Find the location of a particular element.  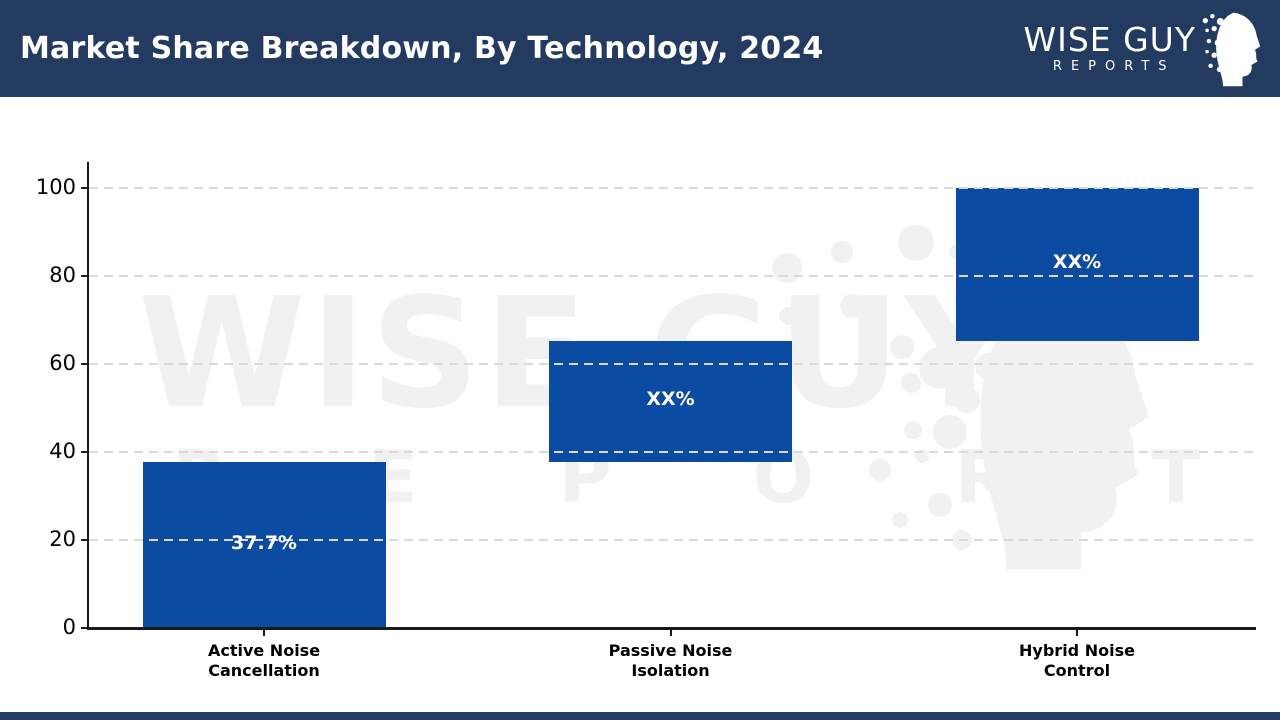

category-label-active-noise-cancellation: Active Noise Cancellation is located at coordinates (264, 661).